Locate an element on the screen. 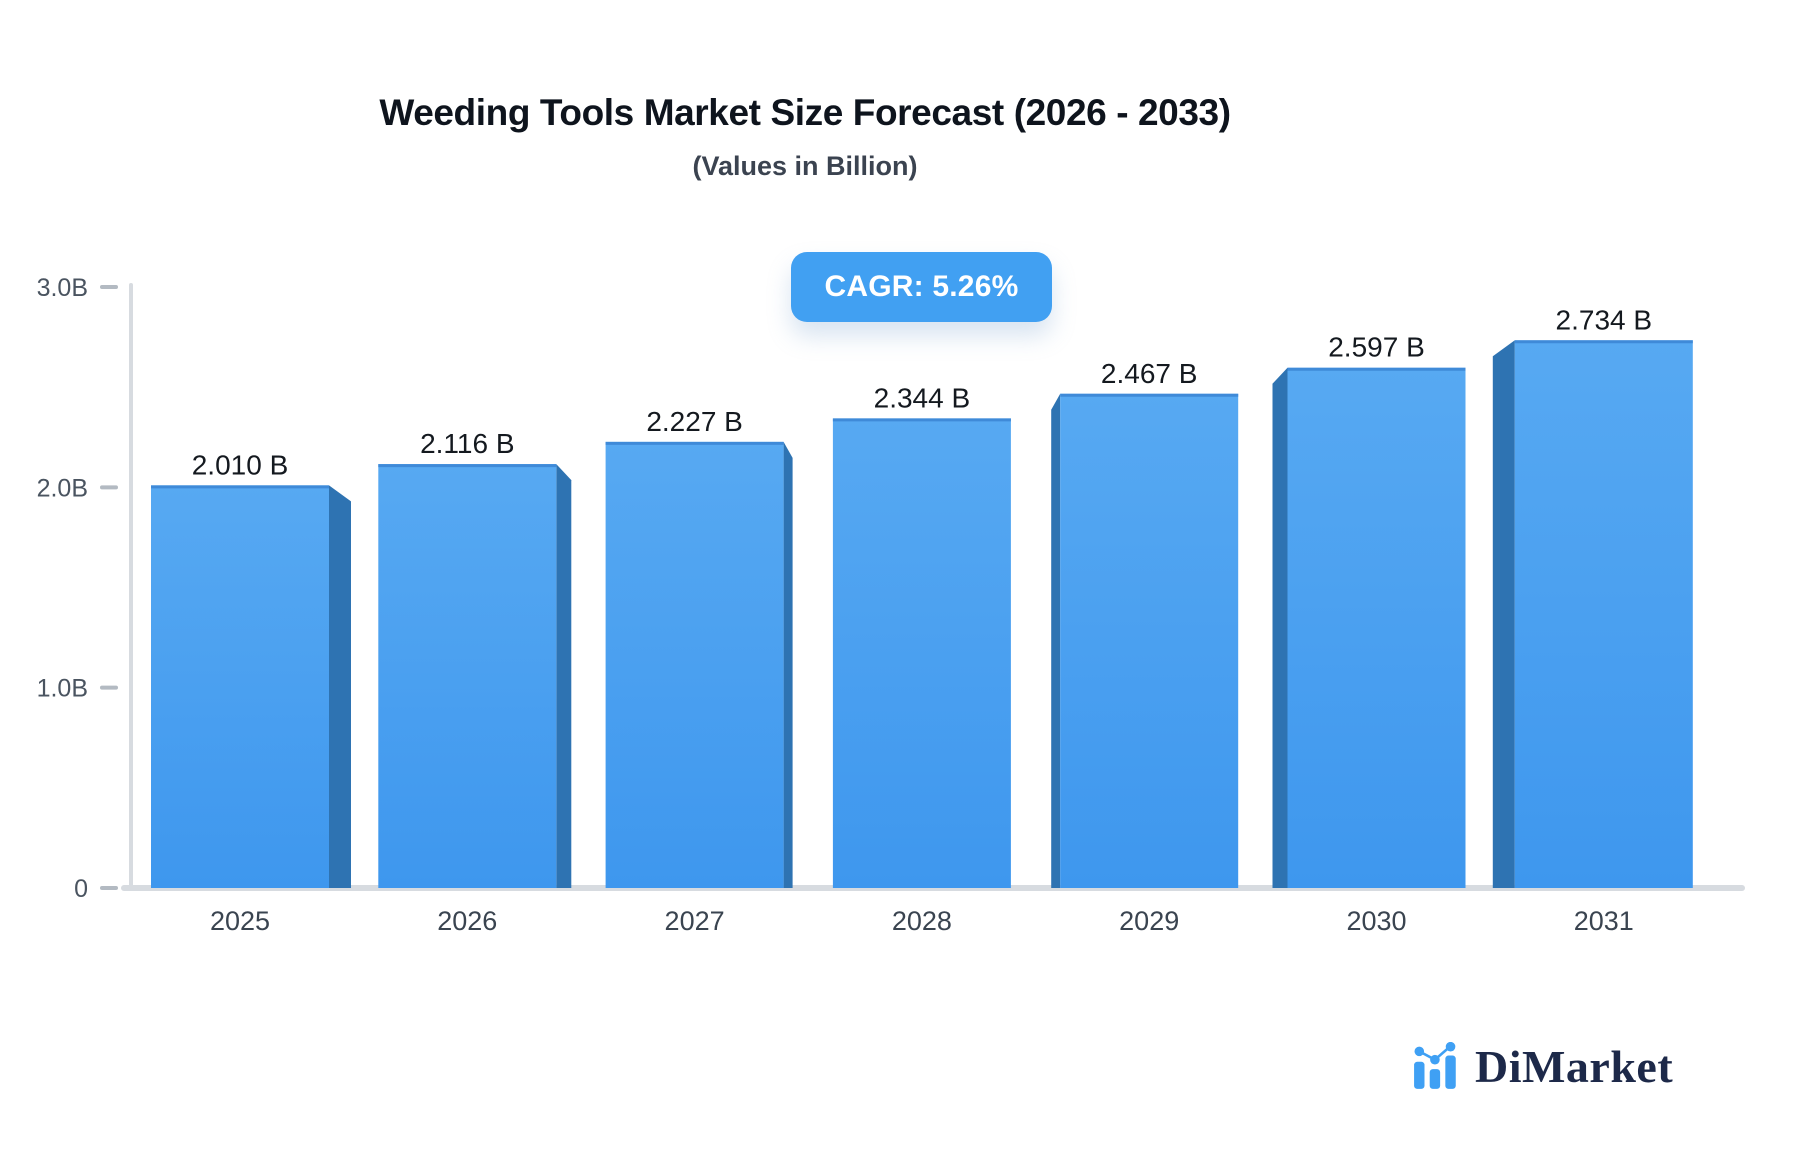 The image size is (1800, 1156). y-axis-label-0: 0 is located at coordinates (81, 889).